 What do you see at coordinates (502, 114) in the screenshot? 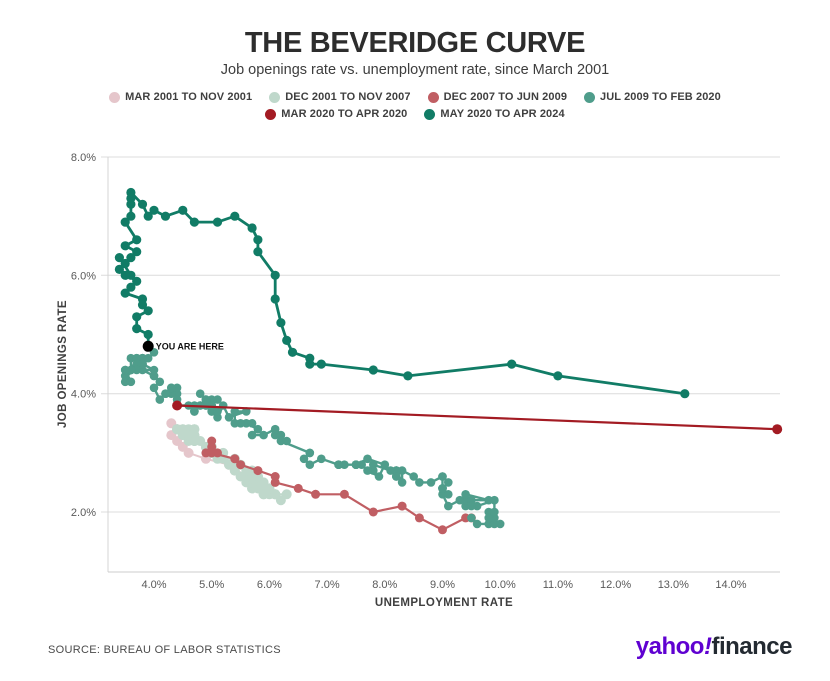
I see `legend-label: MAY 2020 TO APR 2024` at bounding box center [502, 114].